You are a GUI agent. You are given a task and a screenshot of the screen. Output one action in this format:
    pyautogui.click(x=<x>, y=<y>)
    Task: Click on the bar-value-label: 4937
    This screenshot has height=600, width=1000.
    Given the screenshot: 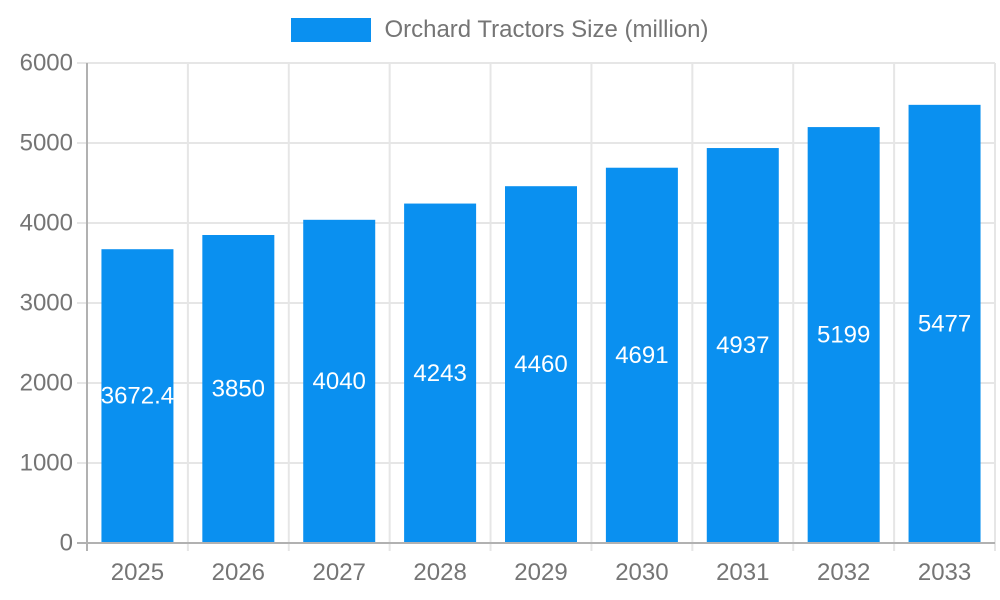 What is the action you would take?
    pyautogui.click(x=742, y=345)
    